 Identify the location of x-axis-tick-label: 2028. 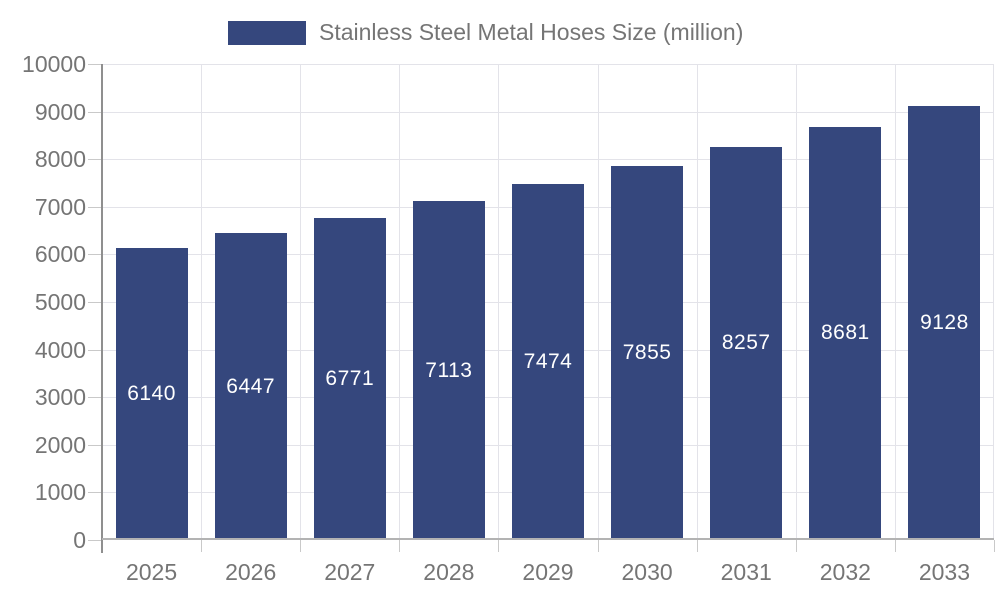
(449, 572).